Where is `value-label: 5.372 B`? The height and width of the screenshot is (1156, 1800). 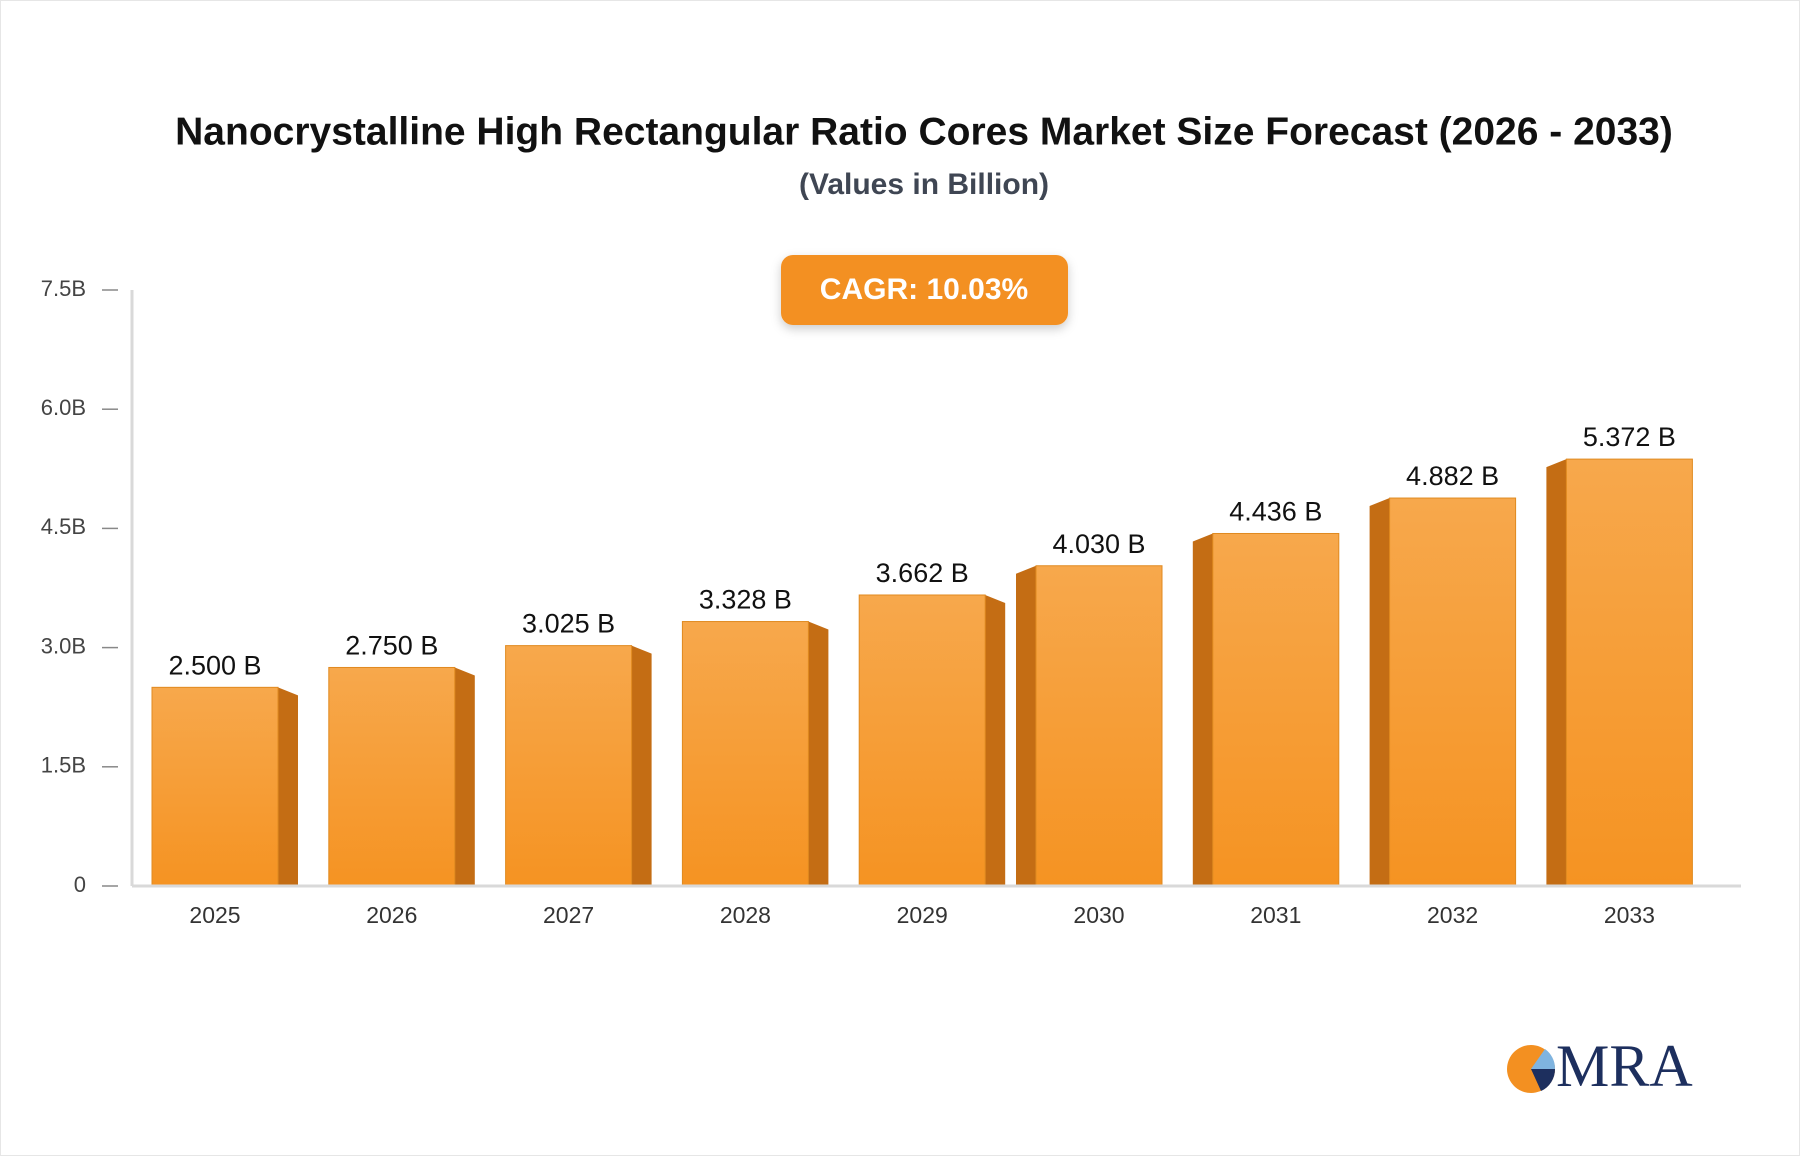 value-label: 5.372 B is located at coordinates (1629, 437).